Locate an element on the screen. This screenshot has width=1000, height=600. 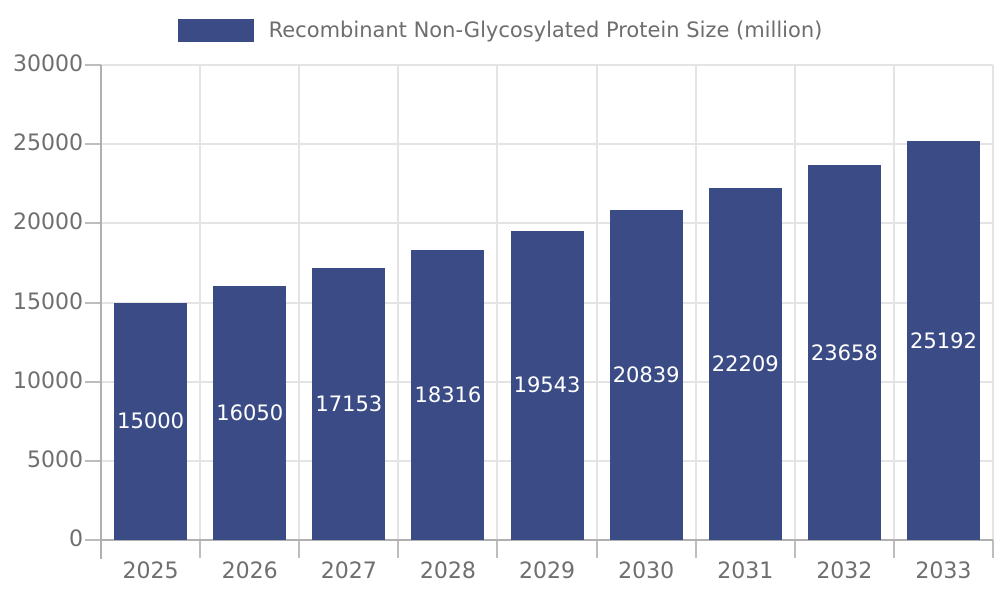
bar-value-label: 23658 is located at coordinates (844, 352).